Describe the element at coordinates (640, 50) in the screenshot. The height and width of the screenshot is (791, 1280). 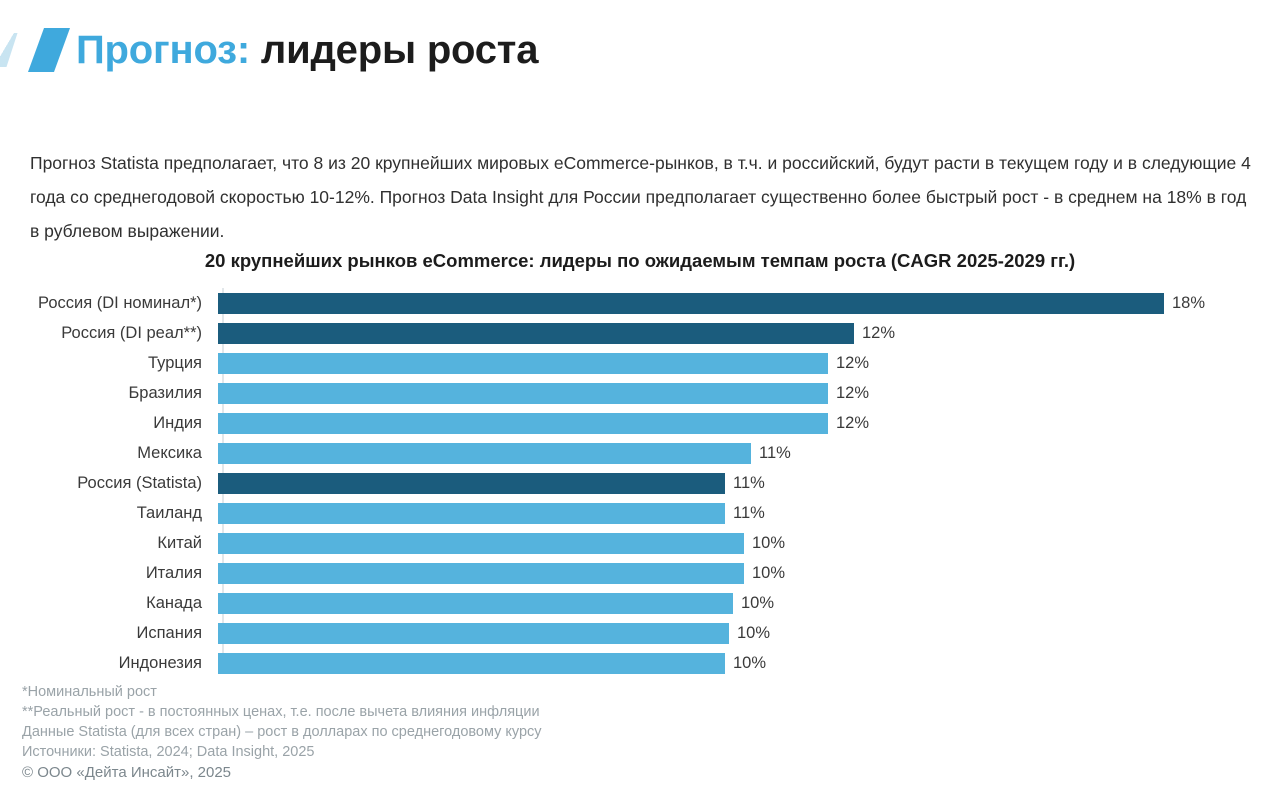
I see `slide-header: Прогноз: лидеры роста` at that location.